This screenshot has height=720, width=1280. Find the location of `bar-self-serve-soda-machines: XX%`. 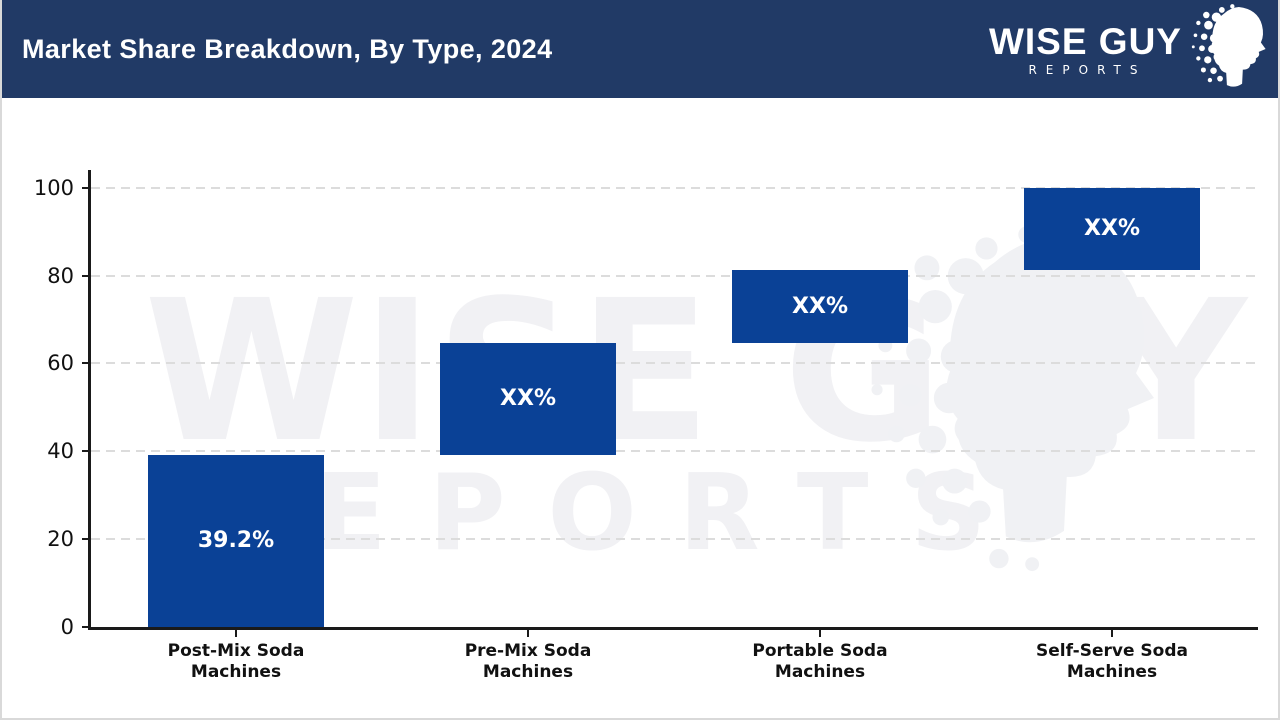

bar-self-serve-soda-machines: XX% is located at coordinates (1112, 228).